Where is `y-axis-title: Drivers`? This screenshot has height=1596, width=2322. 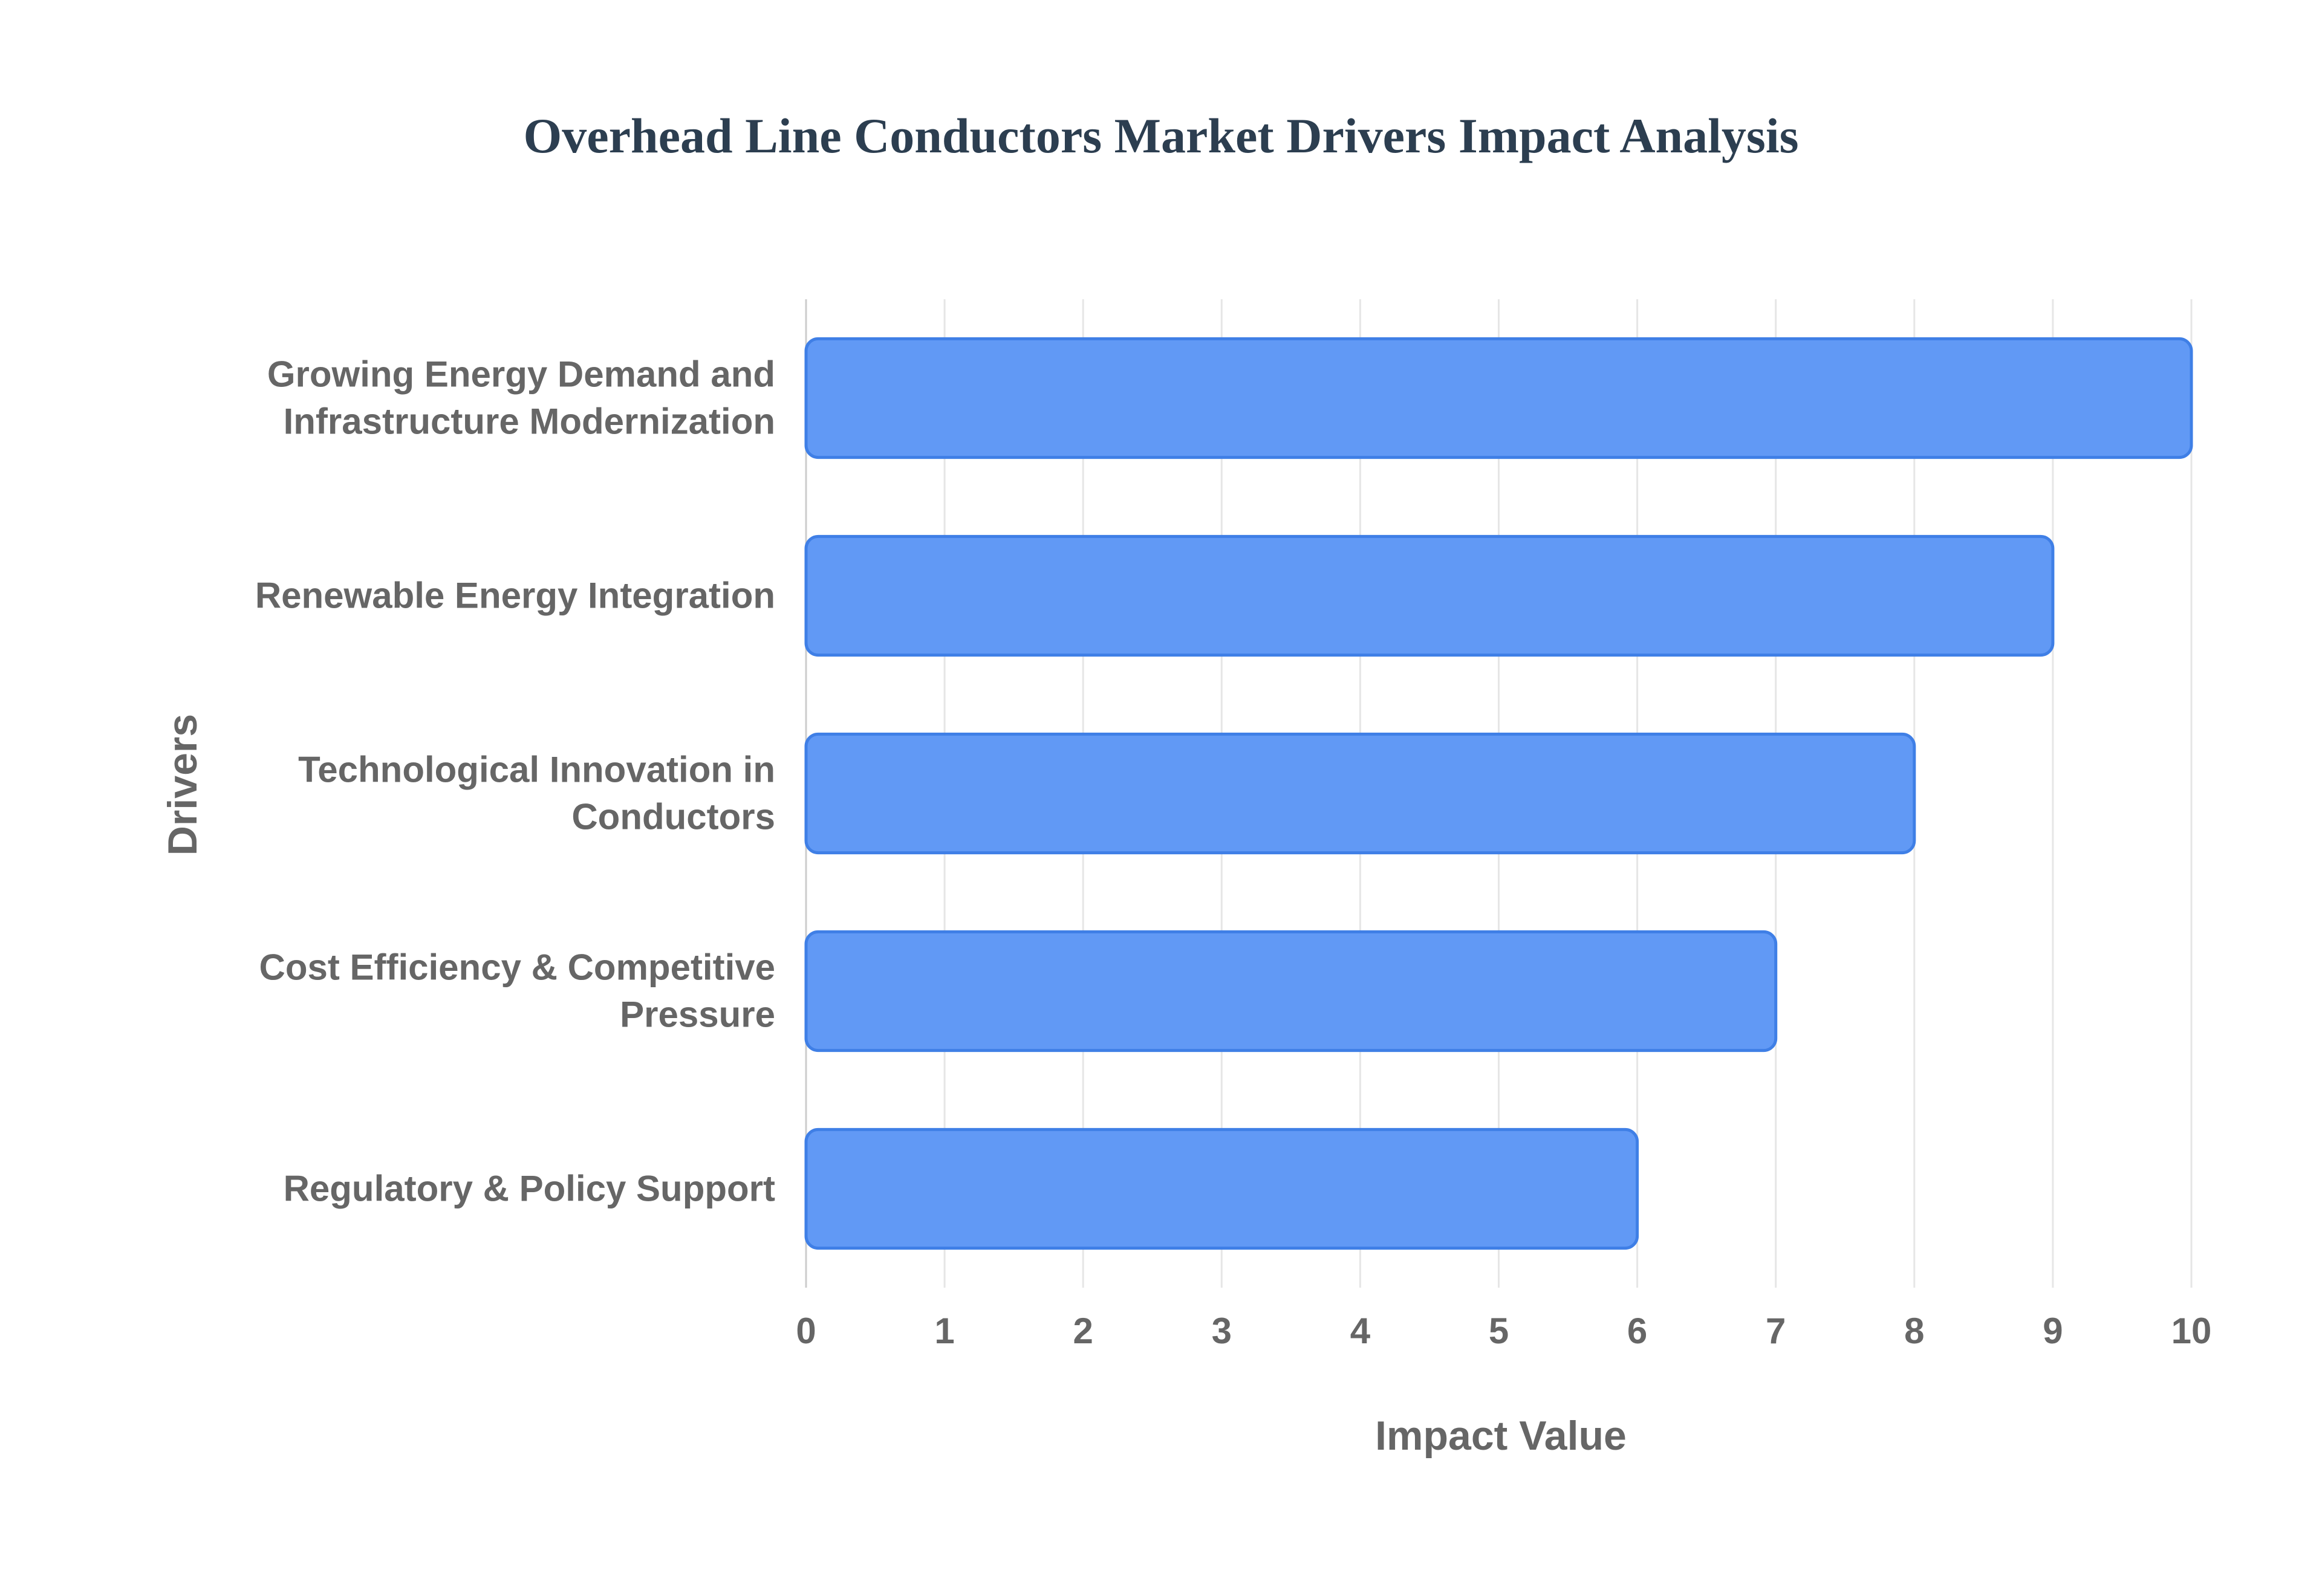 y-axis-title: Drivers is located at coordinates (183, 784).